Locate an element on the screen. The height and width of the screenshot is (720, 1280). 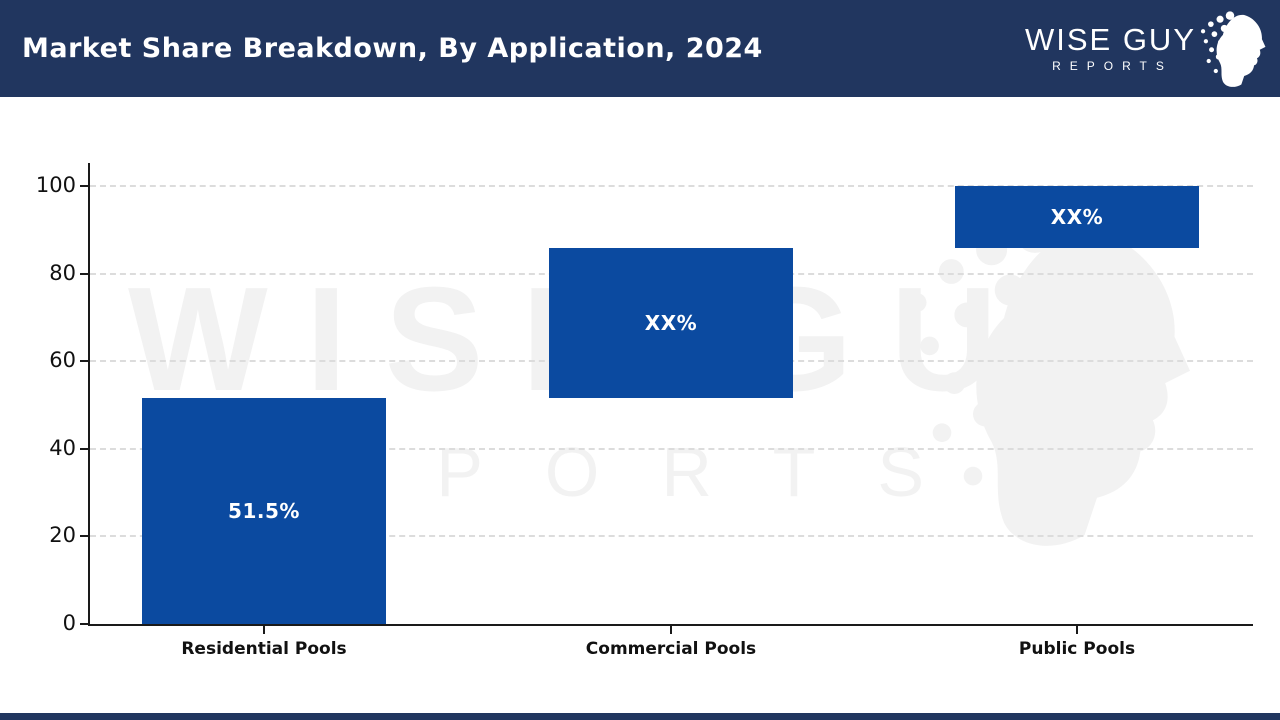
y-axis-tick-label: 80 is located at coordinates (62, 272).